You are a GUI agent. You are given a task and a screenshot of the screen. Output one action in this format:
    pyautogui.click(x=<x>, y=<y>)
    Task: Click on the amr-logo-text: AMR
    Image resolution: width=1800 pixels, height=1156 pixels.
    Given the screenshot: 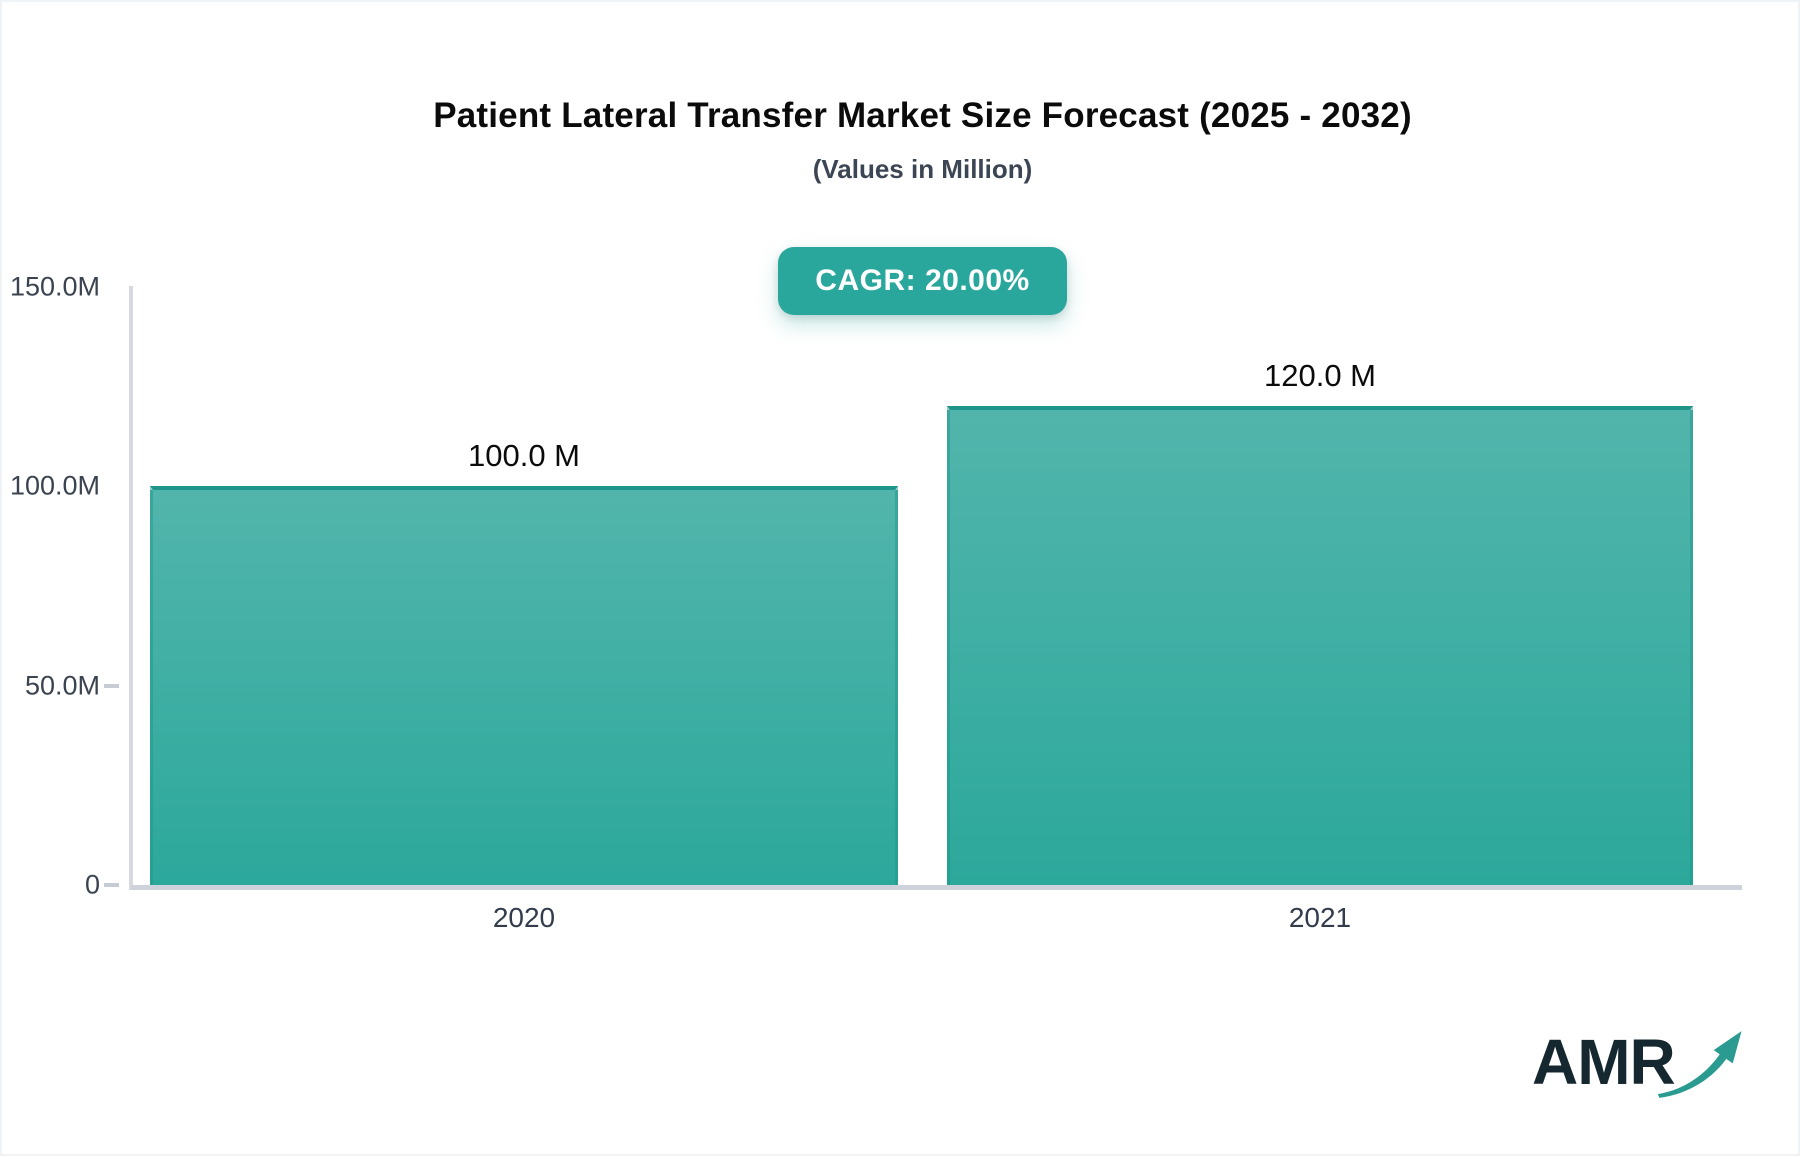 What is the action you would take?
    pyautogui.click(x=1604, y=1062)
    